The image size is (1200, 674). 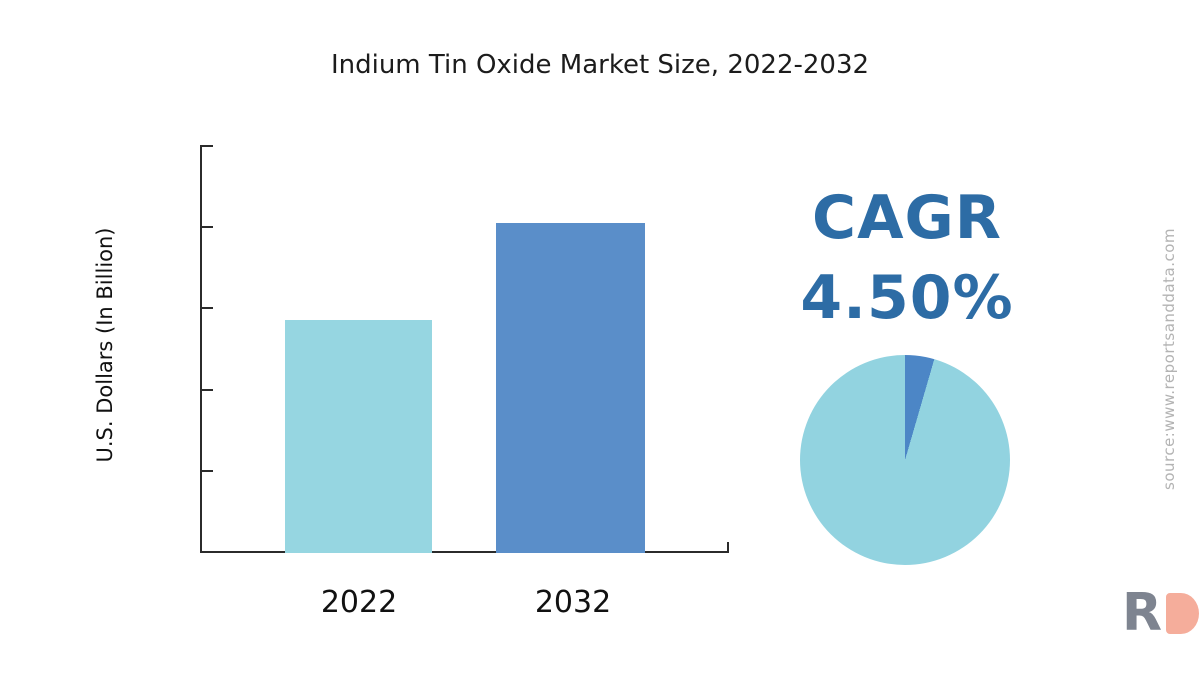 What do you see at coordinates (201, 349) in the screenshot?
I see `y-axis-line` at bounding box center [201, 349].